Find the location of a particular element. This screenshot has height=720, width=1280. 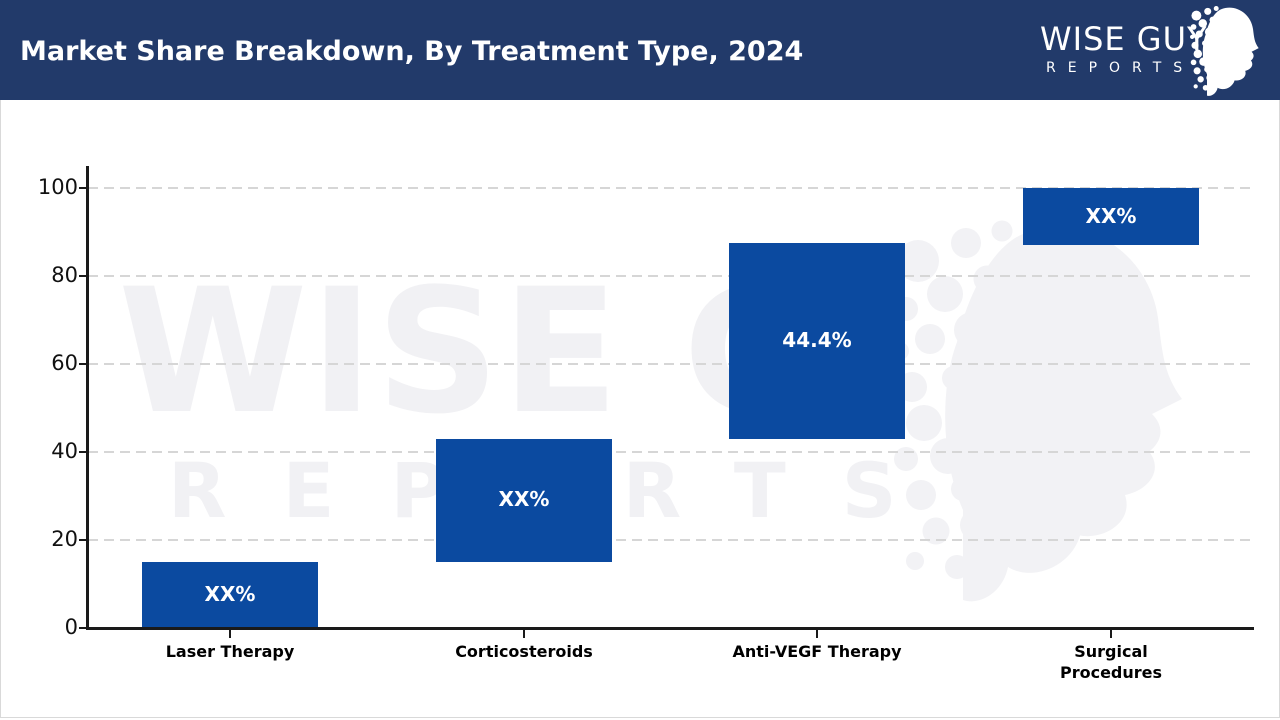

y-tick-label: 60 is located at coordinates (64, 363).